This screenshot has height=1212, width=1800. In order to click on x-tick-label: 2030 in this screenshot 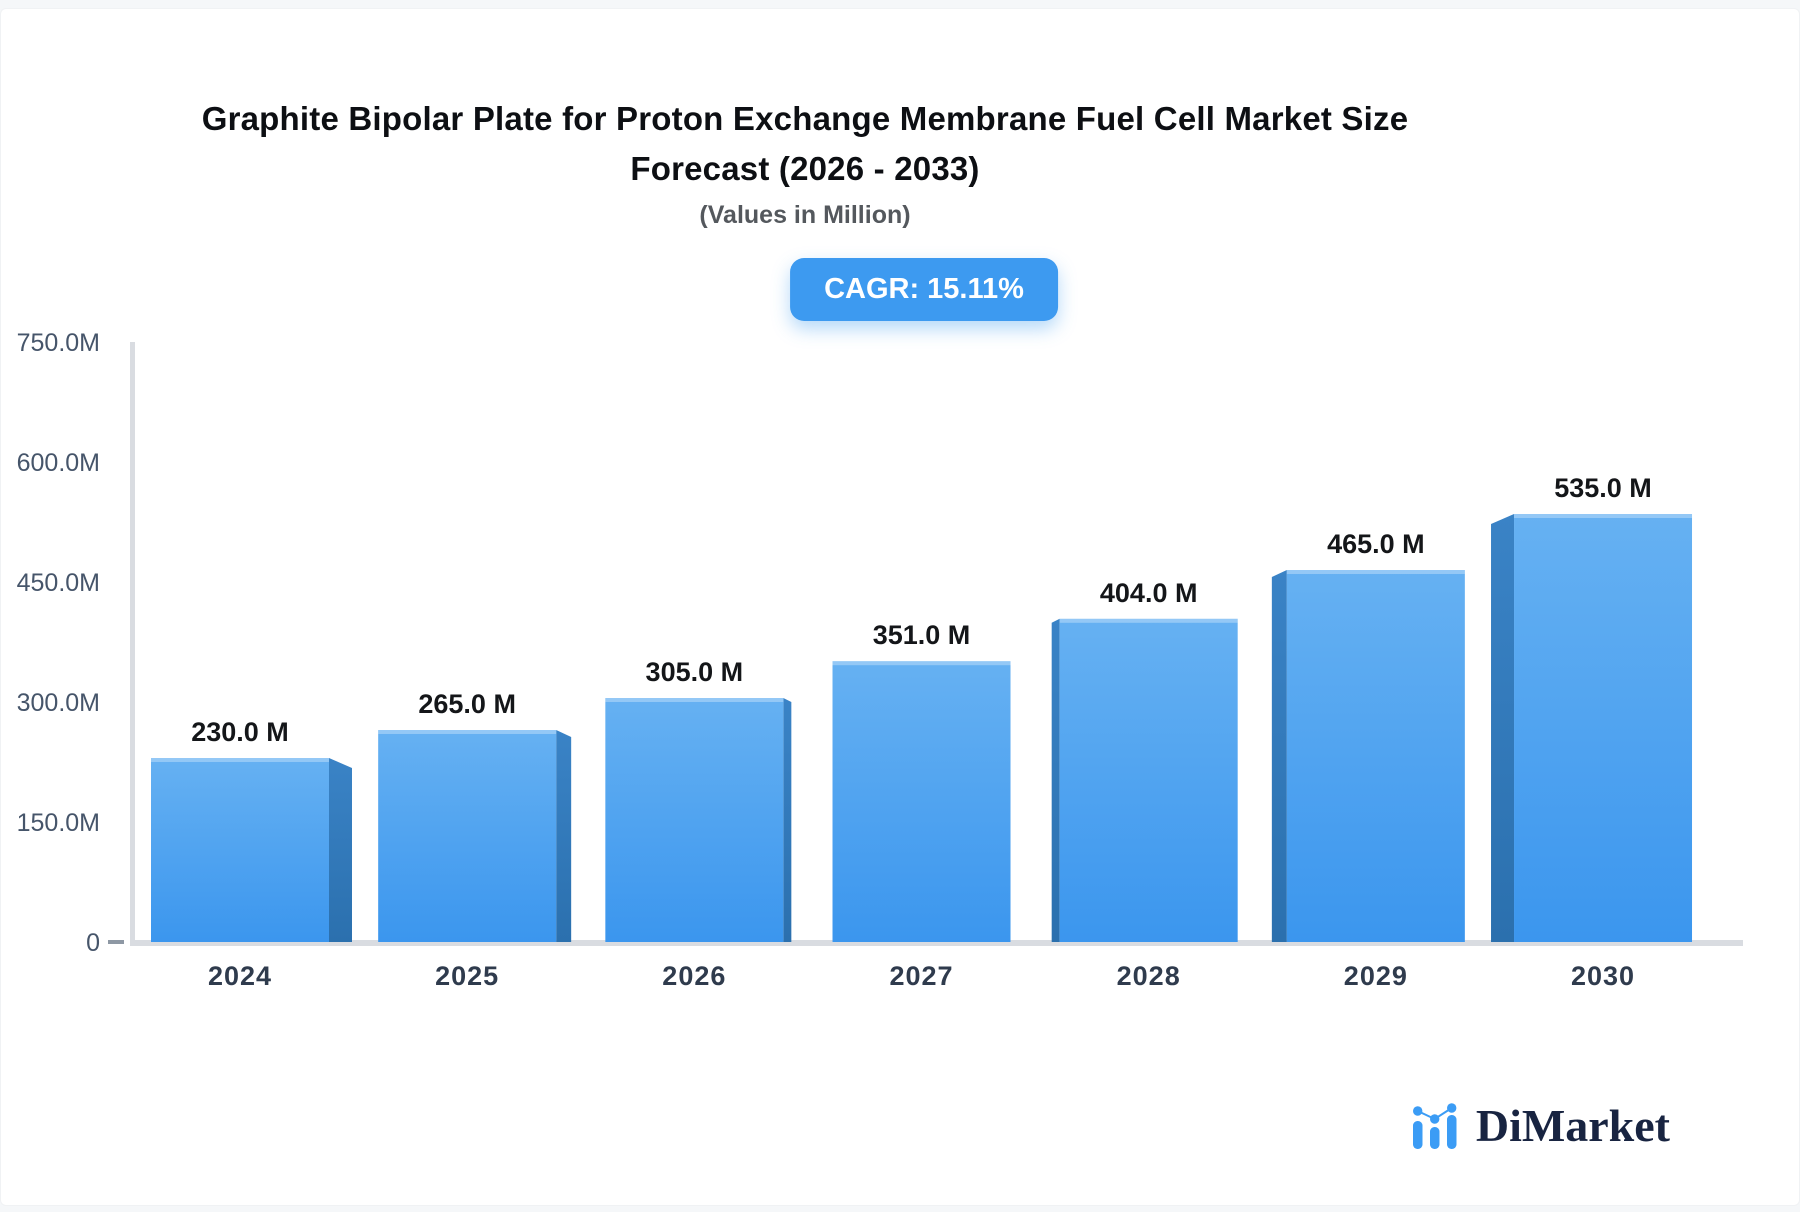, I will do `click(1603, 976)`.